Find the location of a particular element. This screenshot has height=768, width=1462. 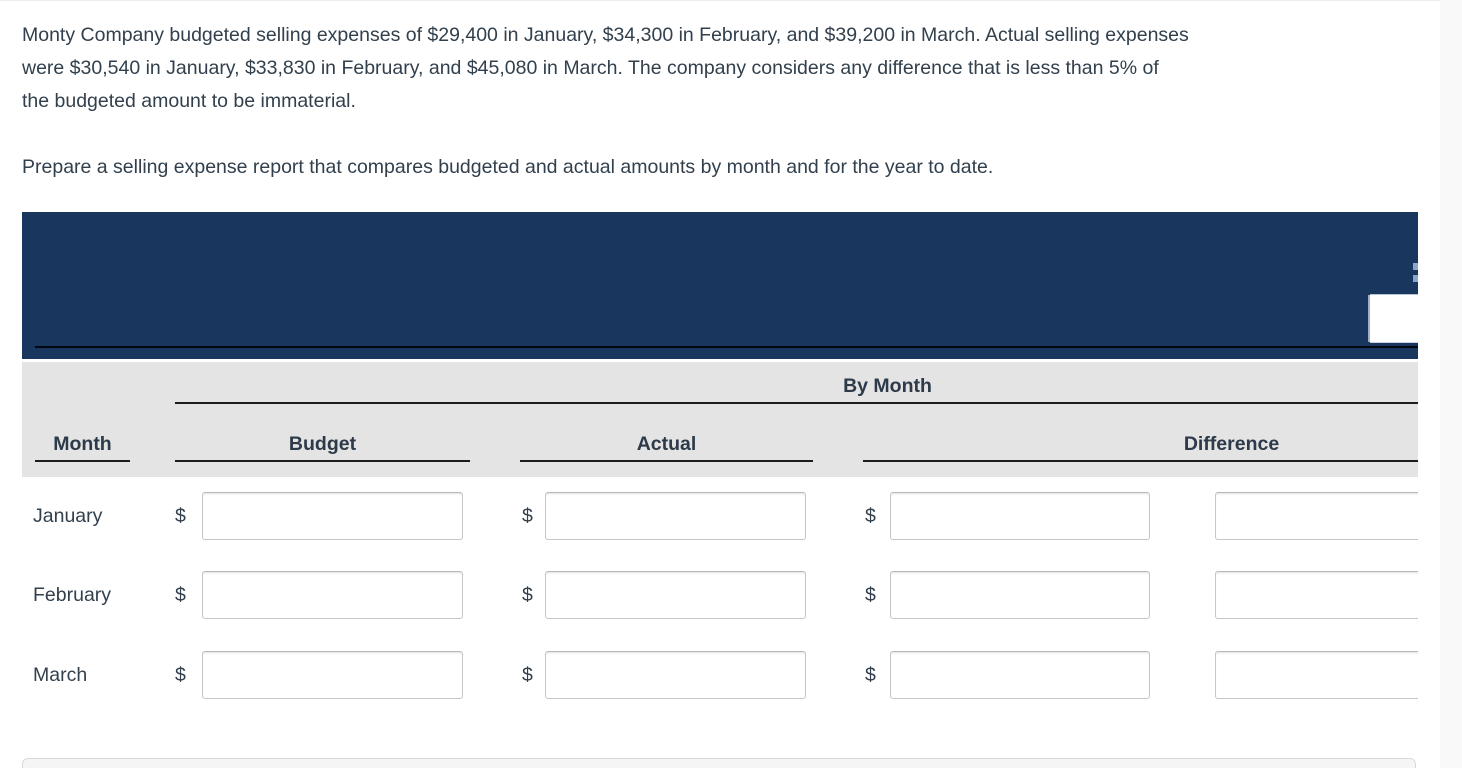

column-header-month: Month is located at coordinates (82, 445).